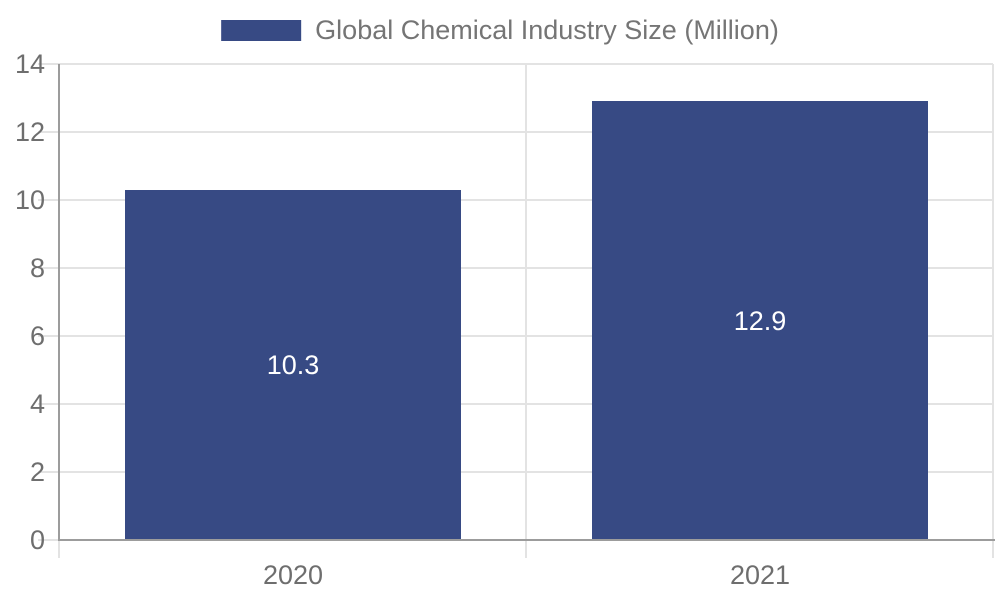 The width and height of the screenshot is (1000, 600). I want to click on y-tick-label: 4, so click(37, 404).